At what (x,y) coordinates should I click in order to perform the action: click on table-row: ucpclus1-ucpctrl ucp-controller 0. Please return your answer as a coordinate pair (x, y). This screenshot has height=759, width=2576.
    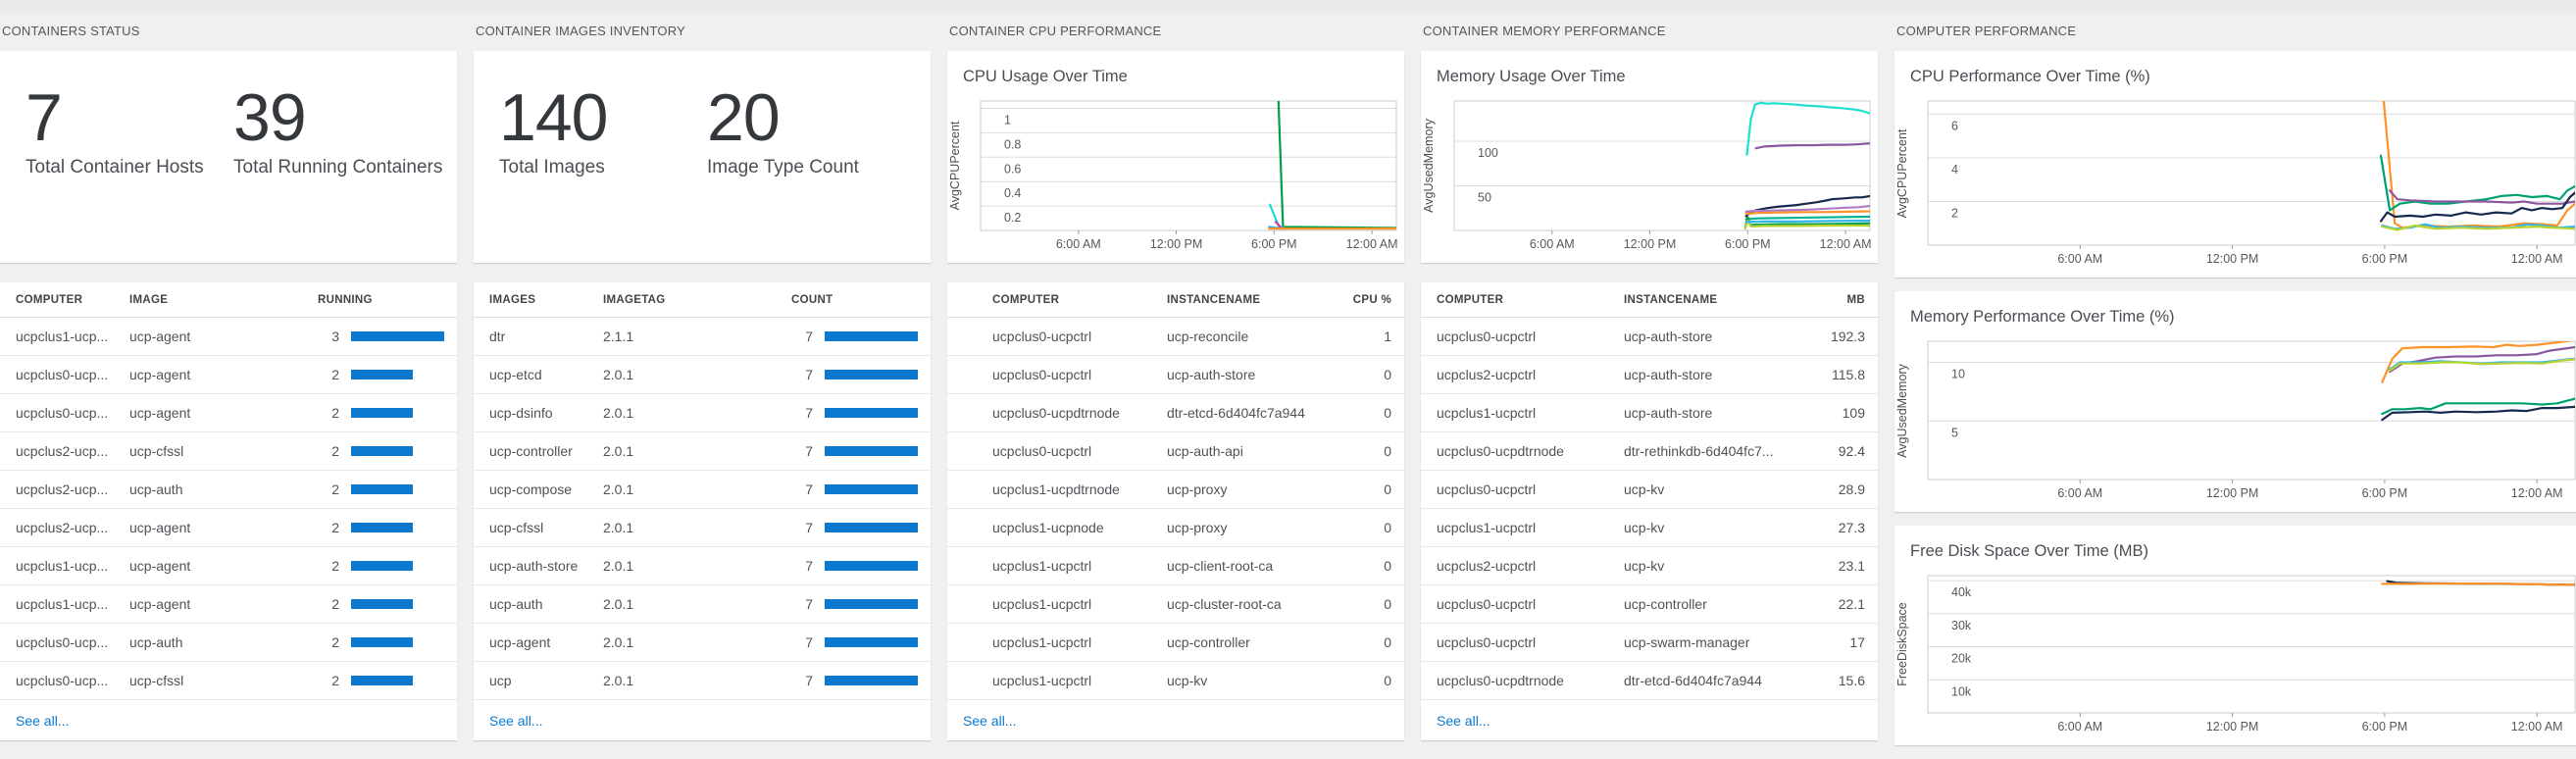
    Looking at the image, I should click on (1176, 643).